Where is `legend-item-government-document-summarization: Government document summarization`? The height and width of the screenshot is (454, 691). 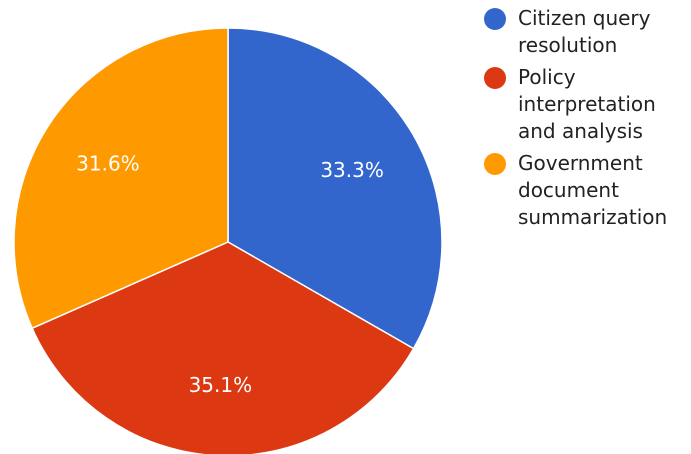
legend-item-government-document-summarization: Government document summarization is located at coordinates (587, 190).